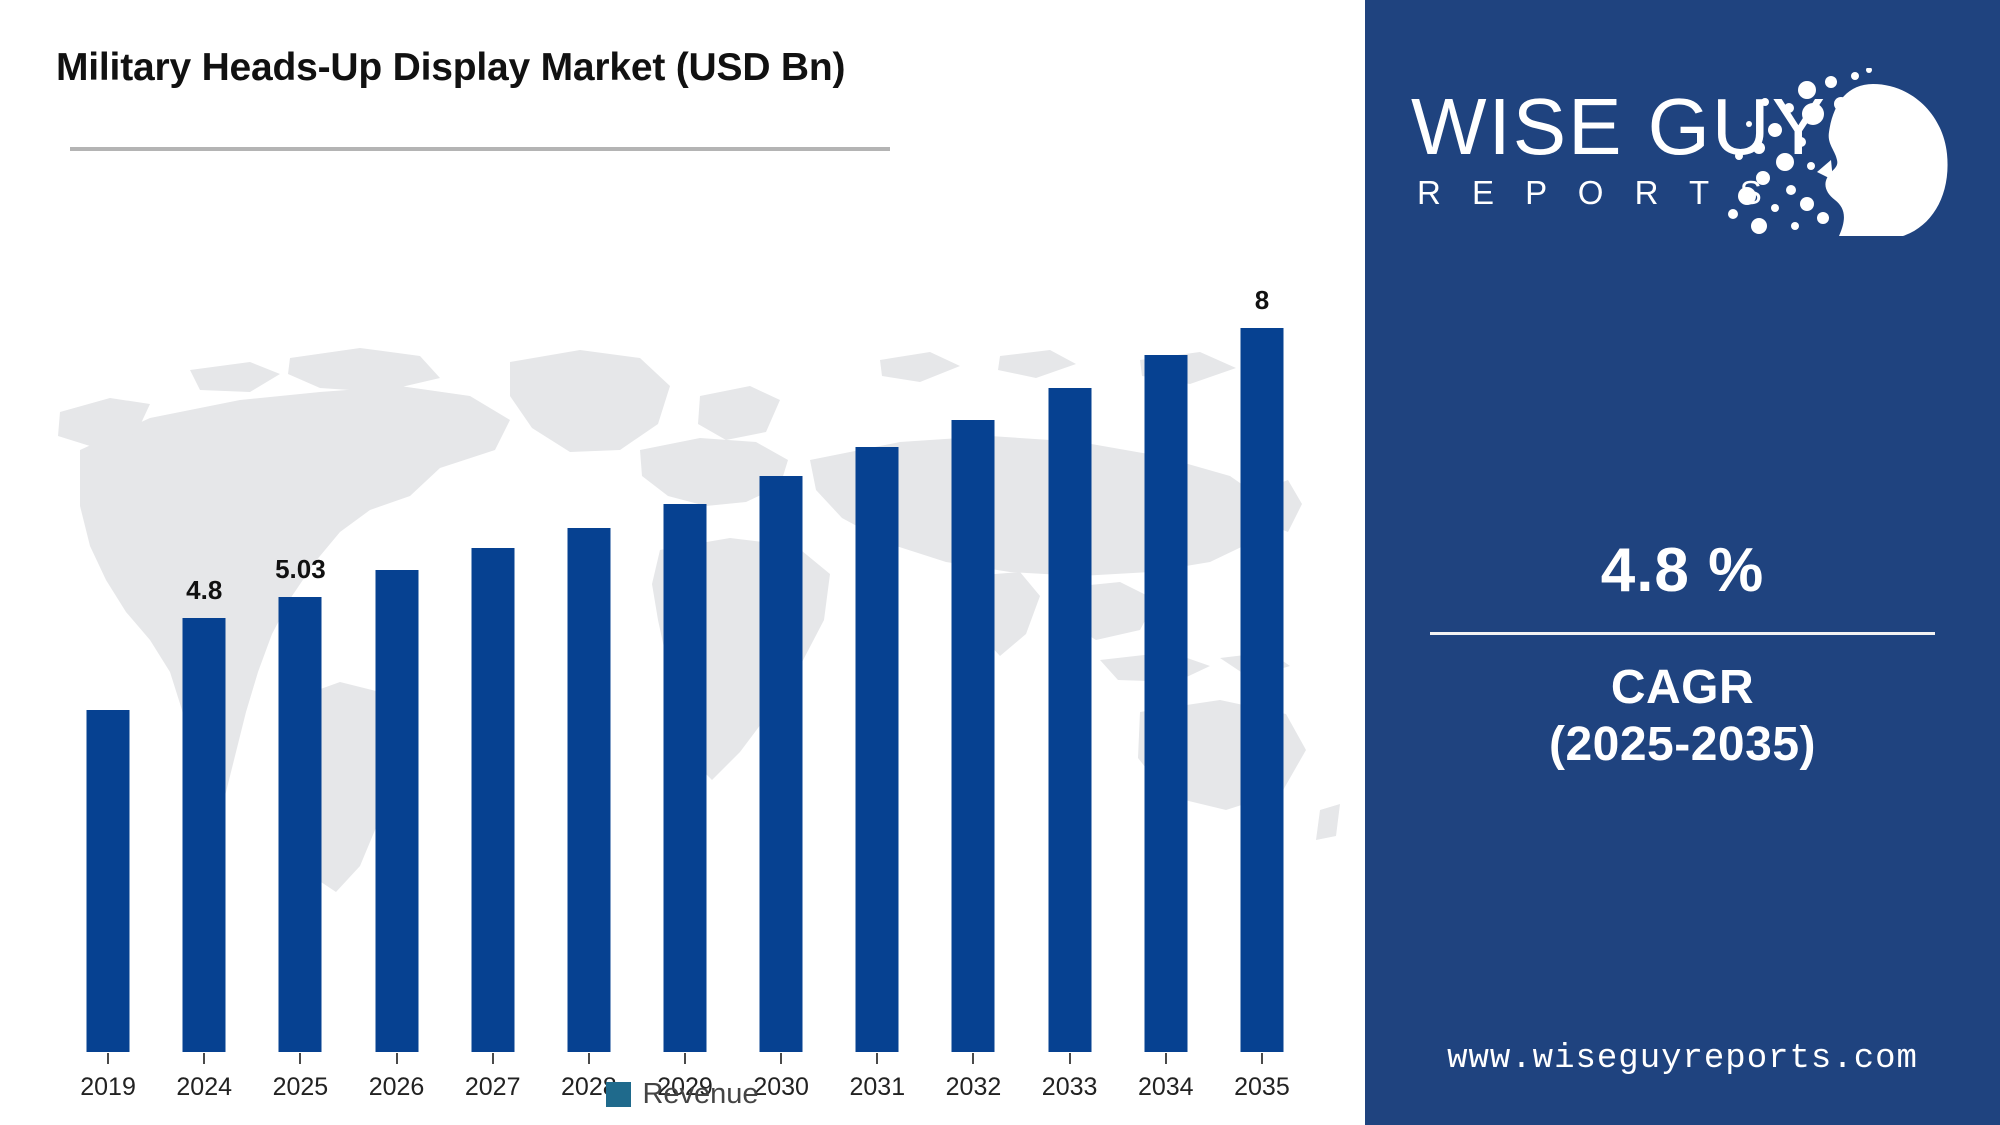 Image resolution: width=2000 pixels, height=1125 pixels. What do you see at coordinates (1262, 1087) in the screenshot?
I see `x-tick-label-2035: 2035` at bounding box center [1262, 1087].